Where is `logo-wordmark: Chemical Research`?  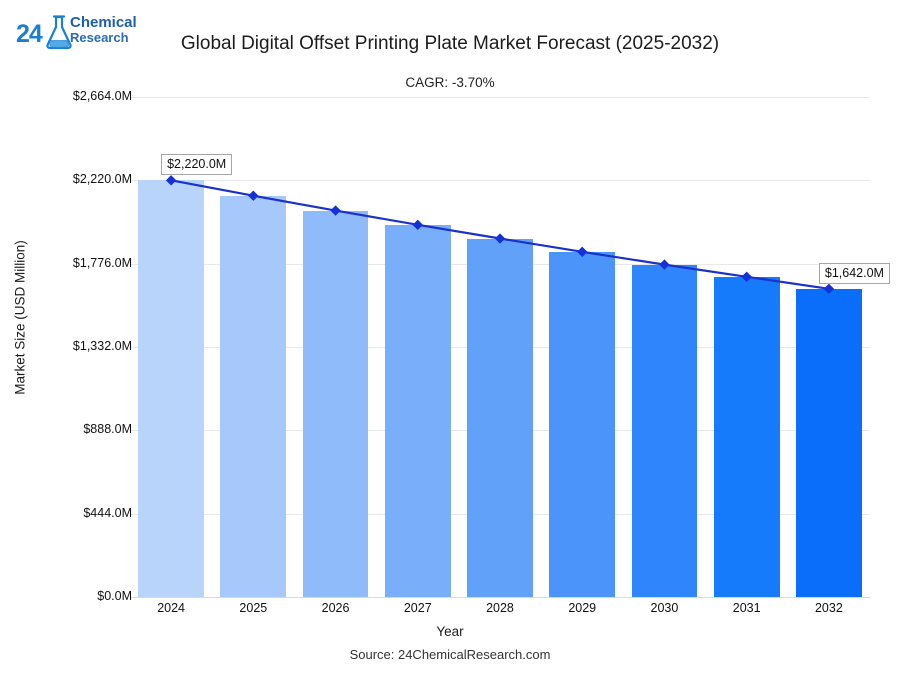
logo-wordmark: Chemical Research is located at coordinates (103, 30).